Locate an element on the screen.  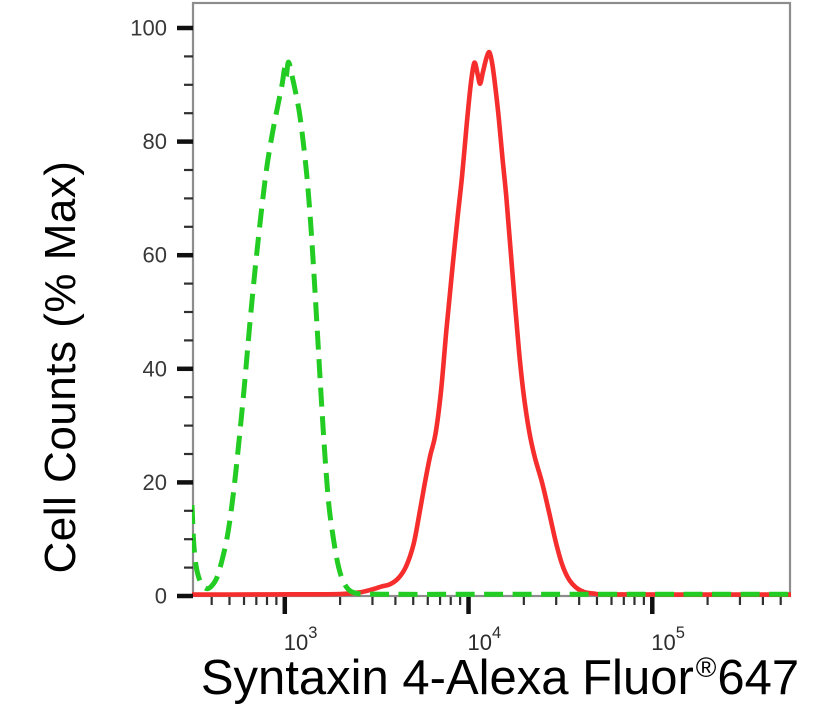
x-axis-tick-labels: 10³ 10⁴ 10⁵ is located at coordinates (484, 639).